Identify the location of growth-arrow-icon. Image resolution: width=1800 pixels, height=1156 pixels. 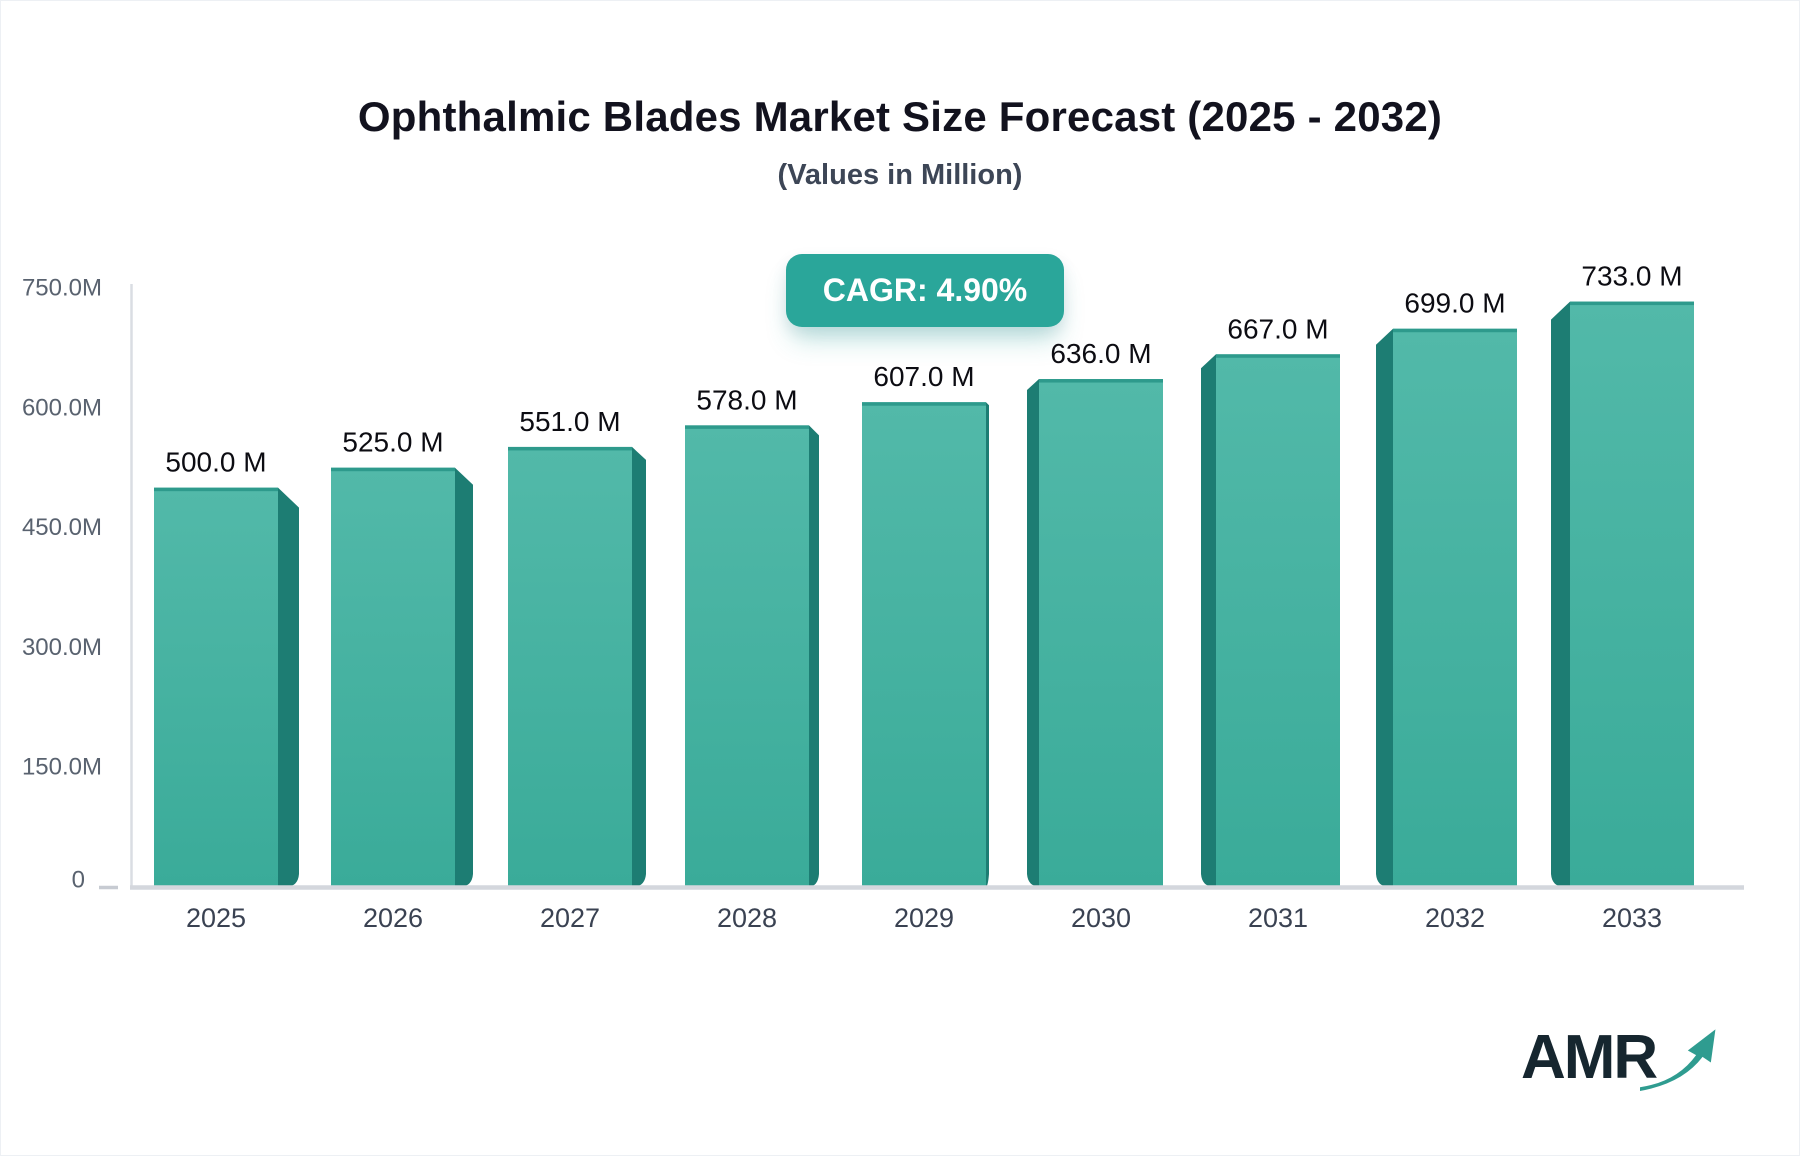
(1678, 1060).